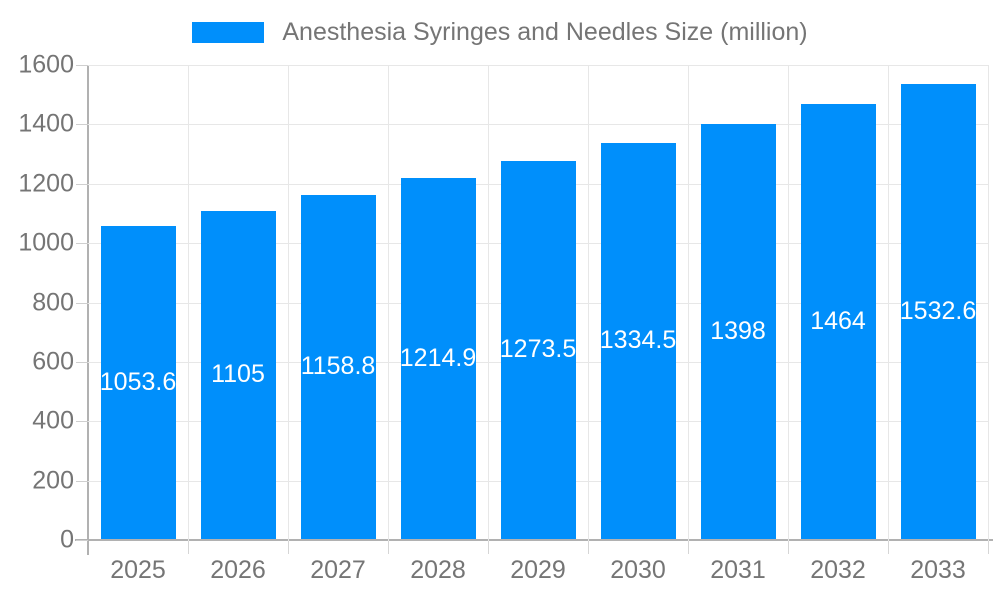 This screenshot has height=600, width=1000. I want to click on bar-2029: 1273.5, so click(538, 349).